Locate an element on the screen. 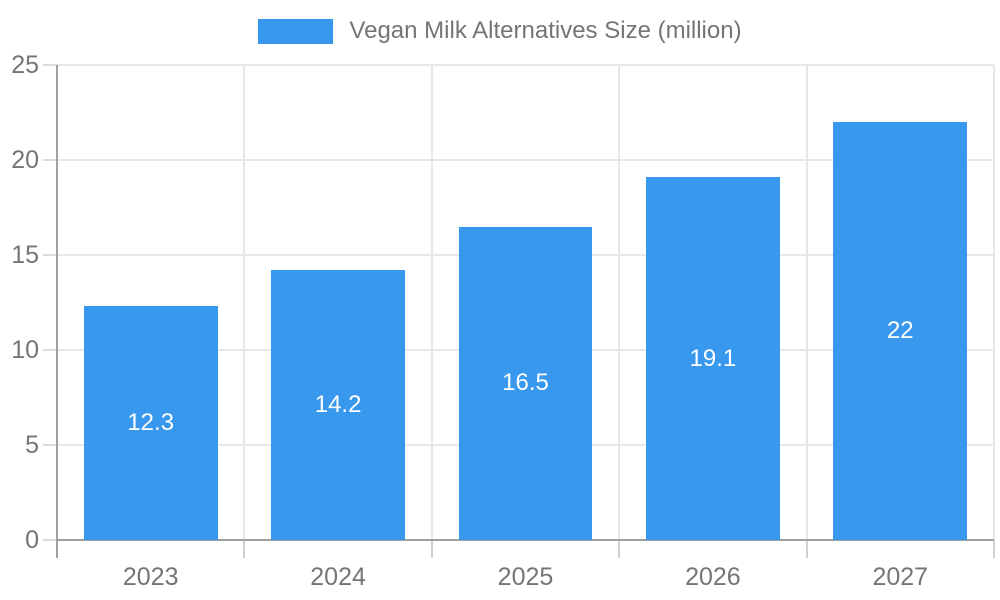  y-tick-label: 20 is located at coordinates (25, 160).